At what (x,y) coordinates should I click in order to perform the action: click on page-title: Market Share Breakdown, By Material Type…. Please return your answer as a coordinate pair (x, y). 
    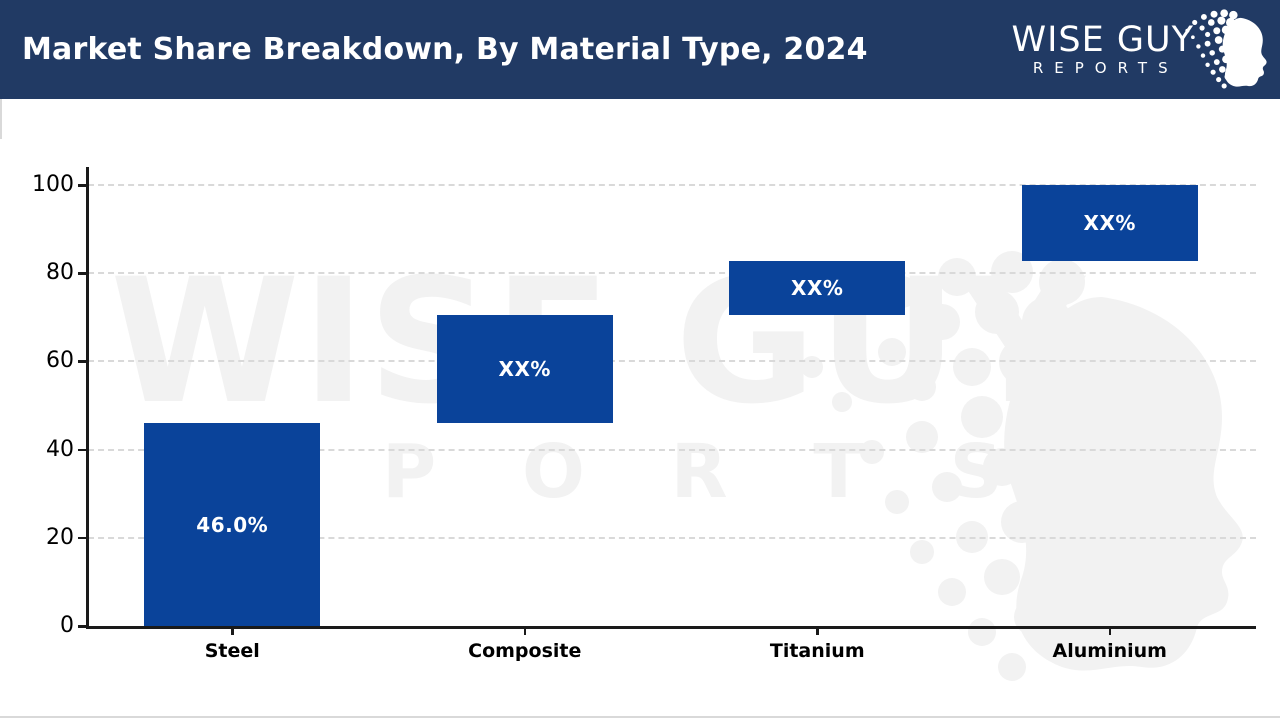
    Looking at the image, I should click on (445, 49).